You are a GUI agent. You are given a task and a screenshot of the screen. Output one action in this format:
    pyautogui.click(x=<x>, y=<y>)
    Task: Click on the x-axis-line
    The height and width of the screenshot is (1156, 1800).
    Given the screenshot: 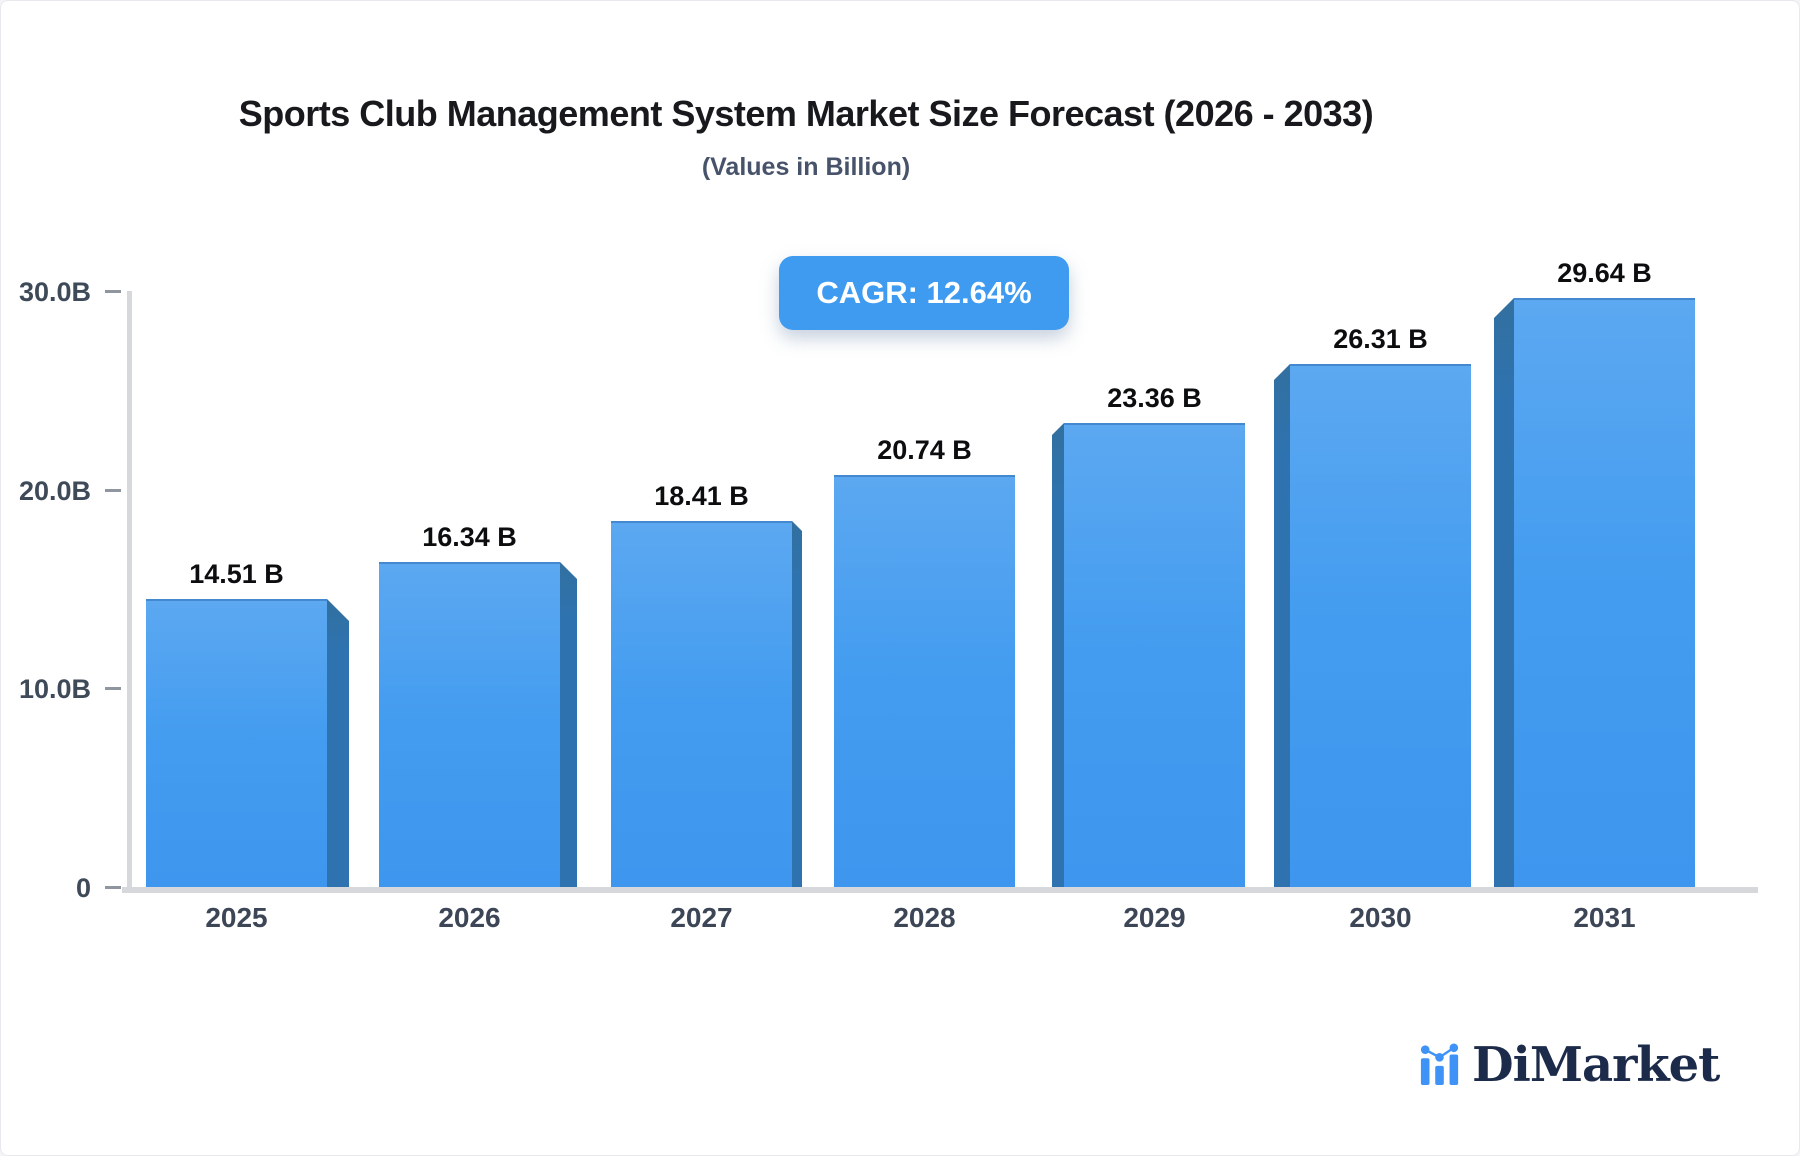 What is the action you would take?
    pyautogui.click(x=940, y=890)
    